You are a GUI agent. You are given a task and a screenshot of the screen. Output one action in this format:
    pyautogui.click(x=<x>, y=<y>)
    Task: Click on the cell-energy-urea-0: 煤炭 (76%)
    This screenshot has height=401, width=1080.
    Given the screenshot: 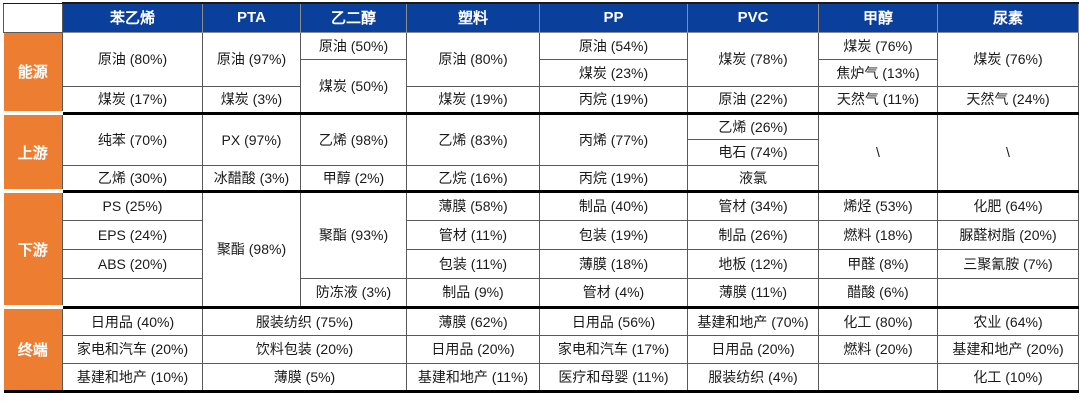 What is the action you would take?
    pyautogui.click(x=1008, y=59)
    